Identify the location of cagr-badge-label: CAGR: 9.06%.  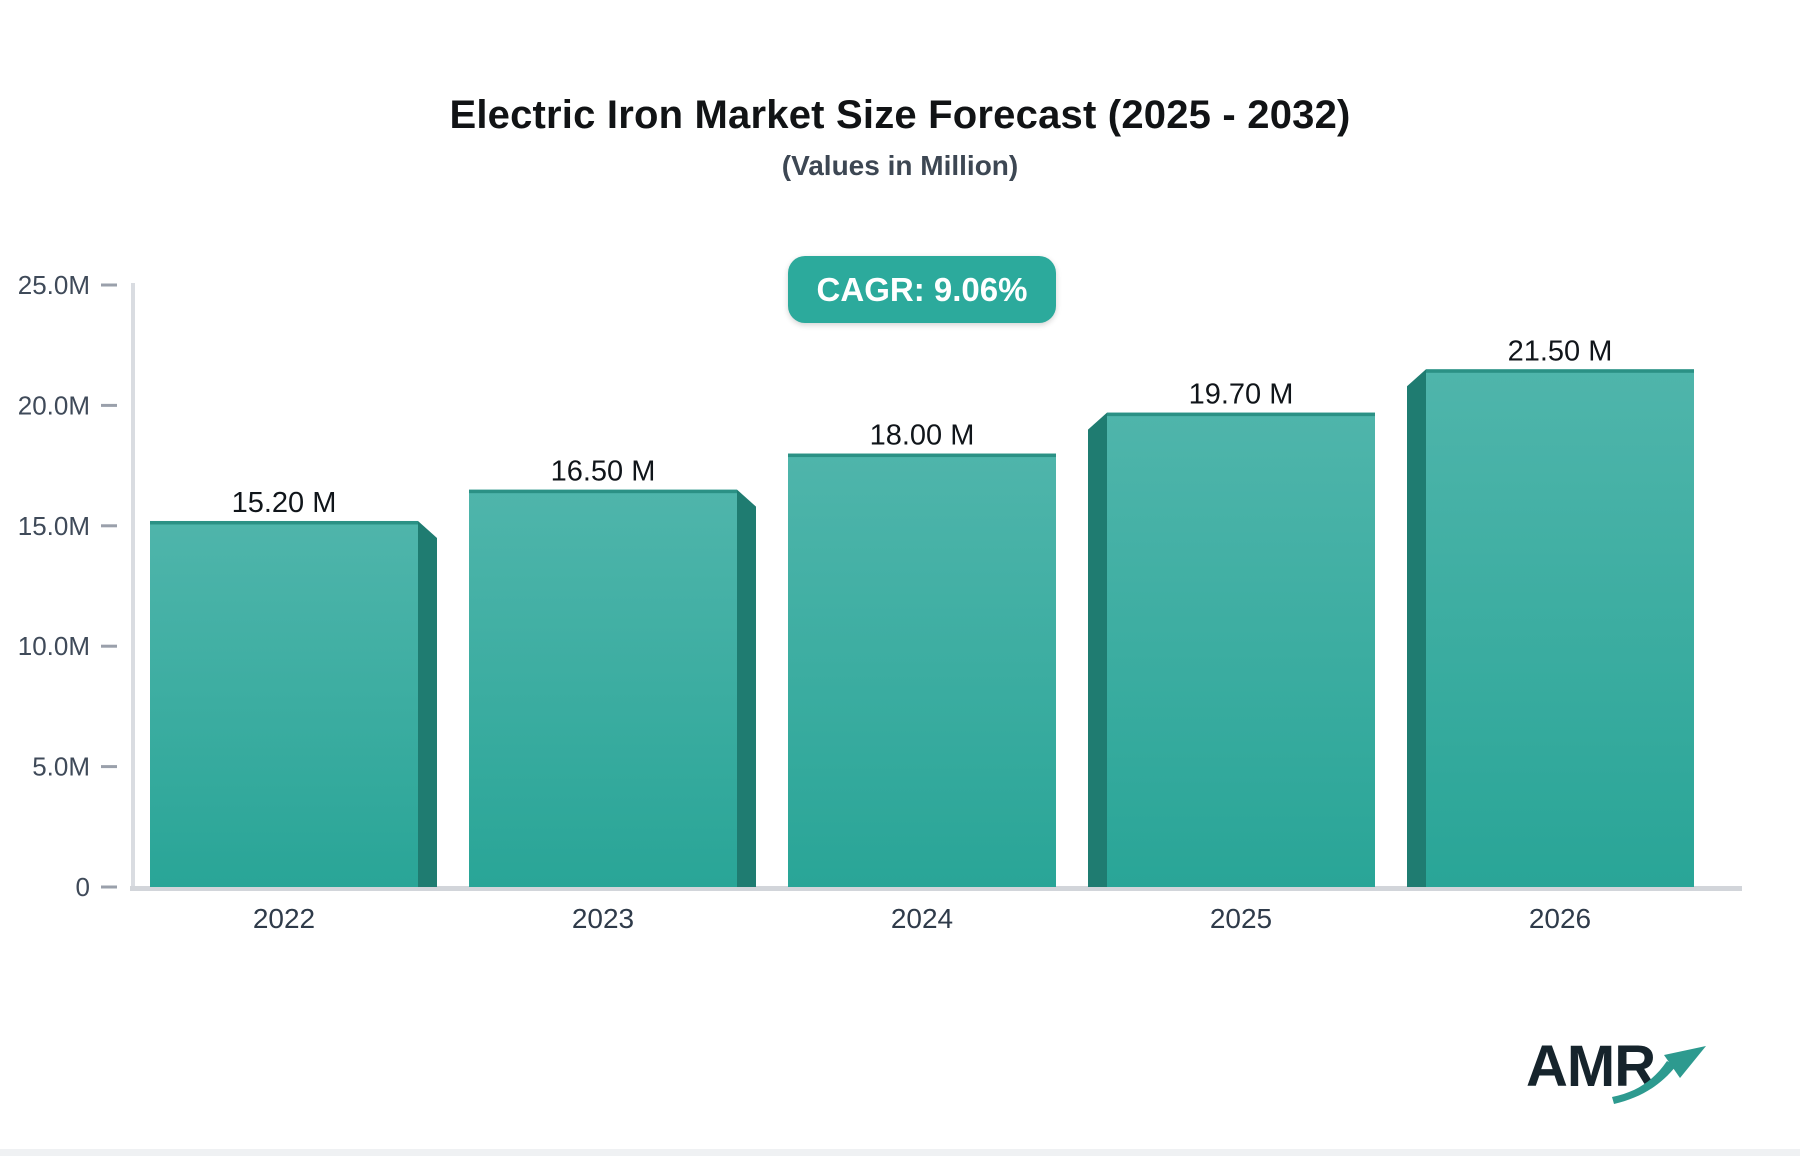
(922, 289).